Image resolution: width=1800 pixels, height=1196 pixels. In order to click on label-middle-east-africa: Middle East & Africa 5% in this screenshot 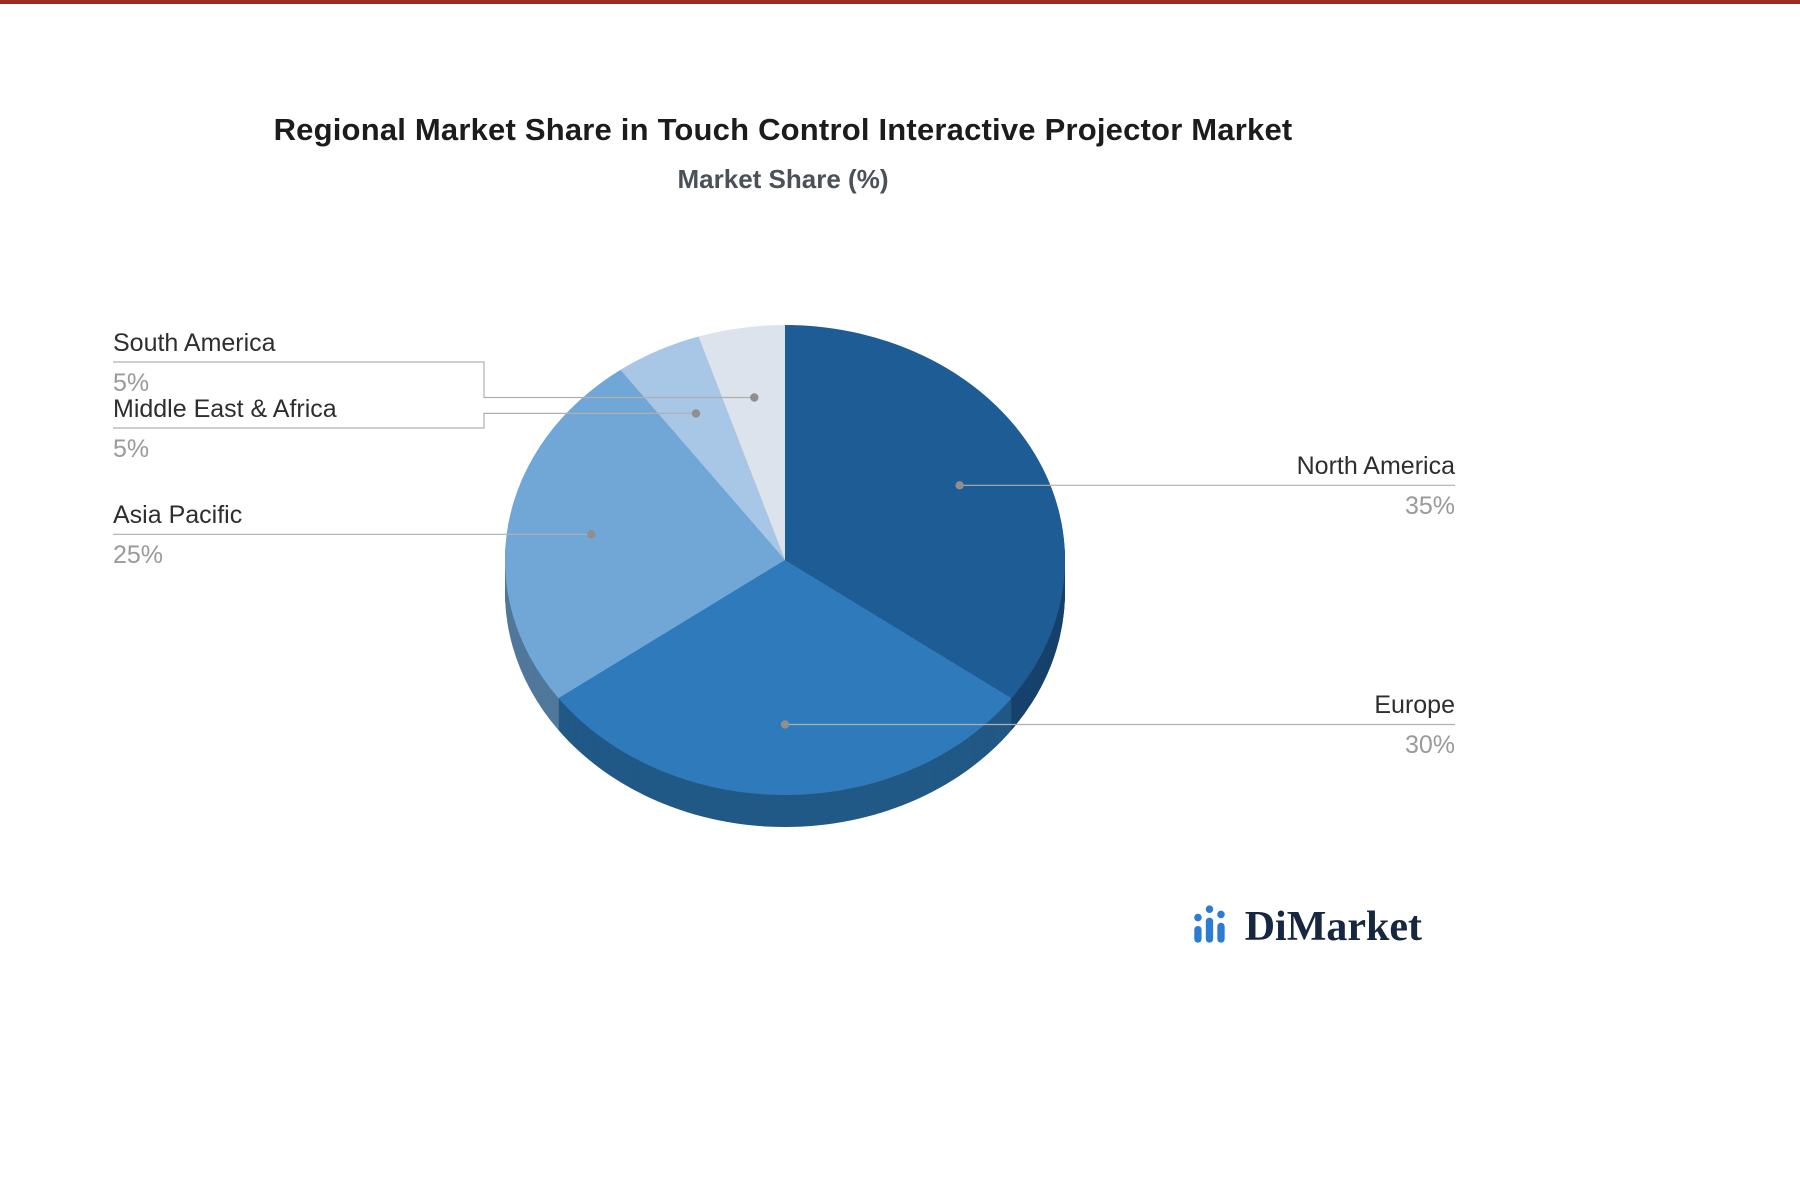, I will do `click(225, 429)`.